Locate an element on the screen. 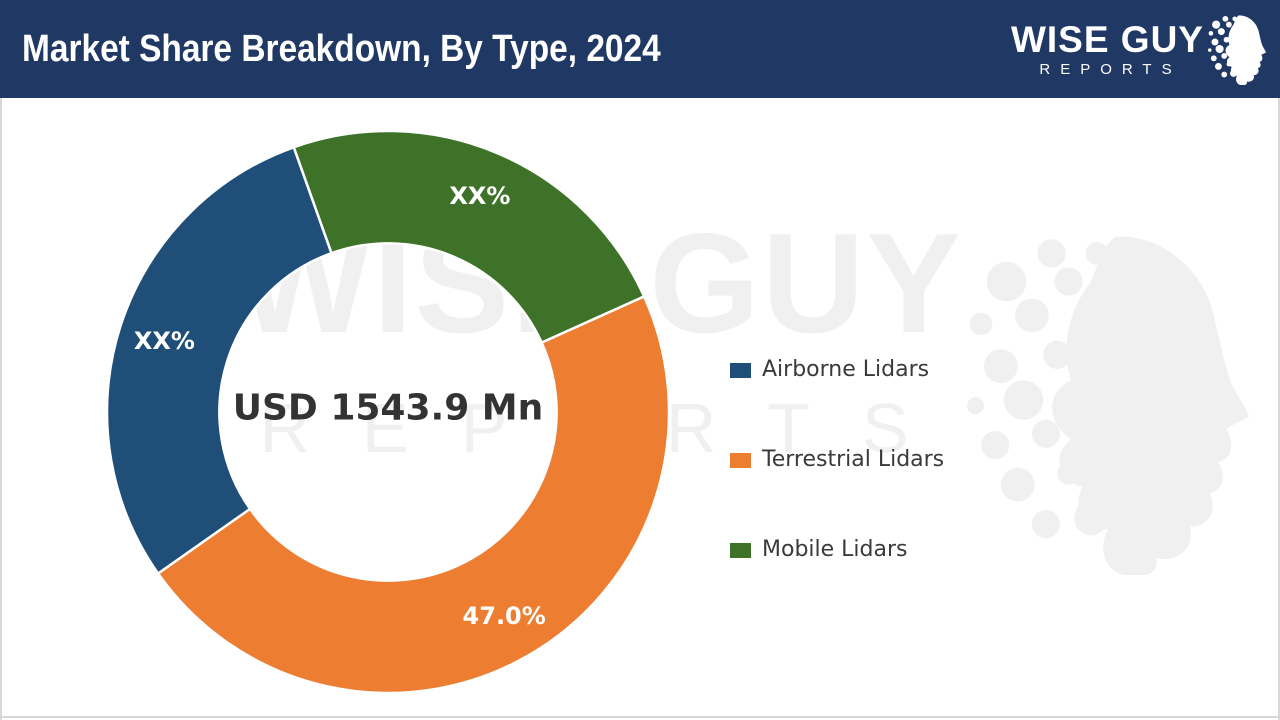 Image resolution: width=1280 pixels, height=720 pixels. wiseguy-face-icon is located at coordinates (1237, 49).